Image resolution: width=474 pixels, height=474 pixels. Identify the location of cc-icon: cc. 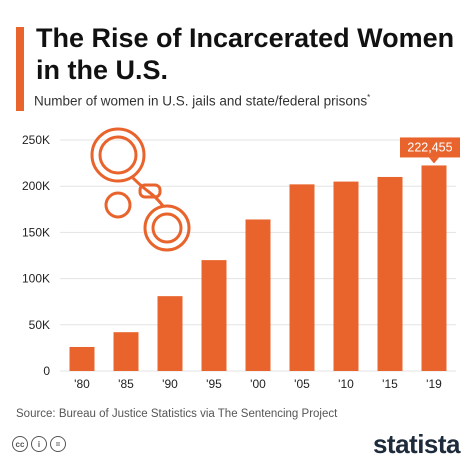
(20, 444).